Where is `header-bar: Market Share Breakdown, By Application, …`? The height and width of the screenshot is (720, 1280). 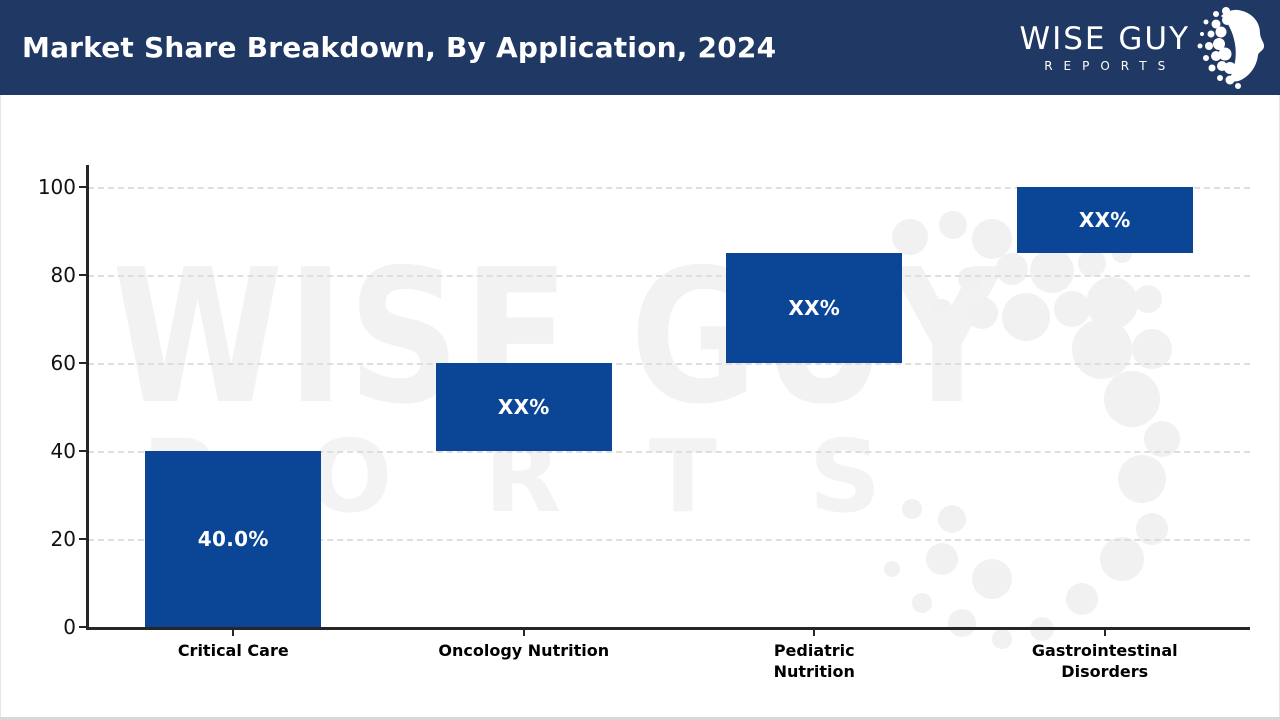 header-bar: Market Share Breakdown, By Application, … is located at coordinates (640, 47).